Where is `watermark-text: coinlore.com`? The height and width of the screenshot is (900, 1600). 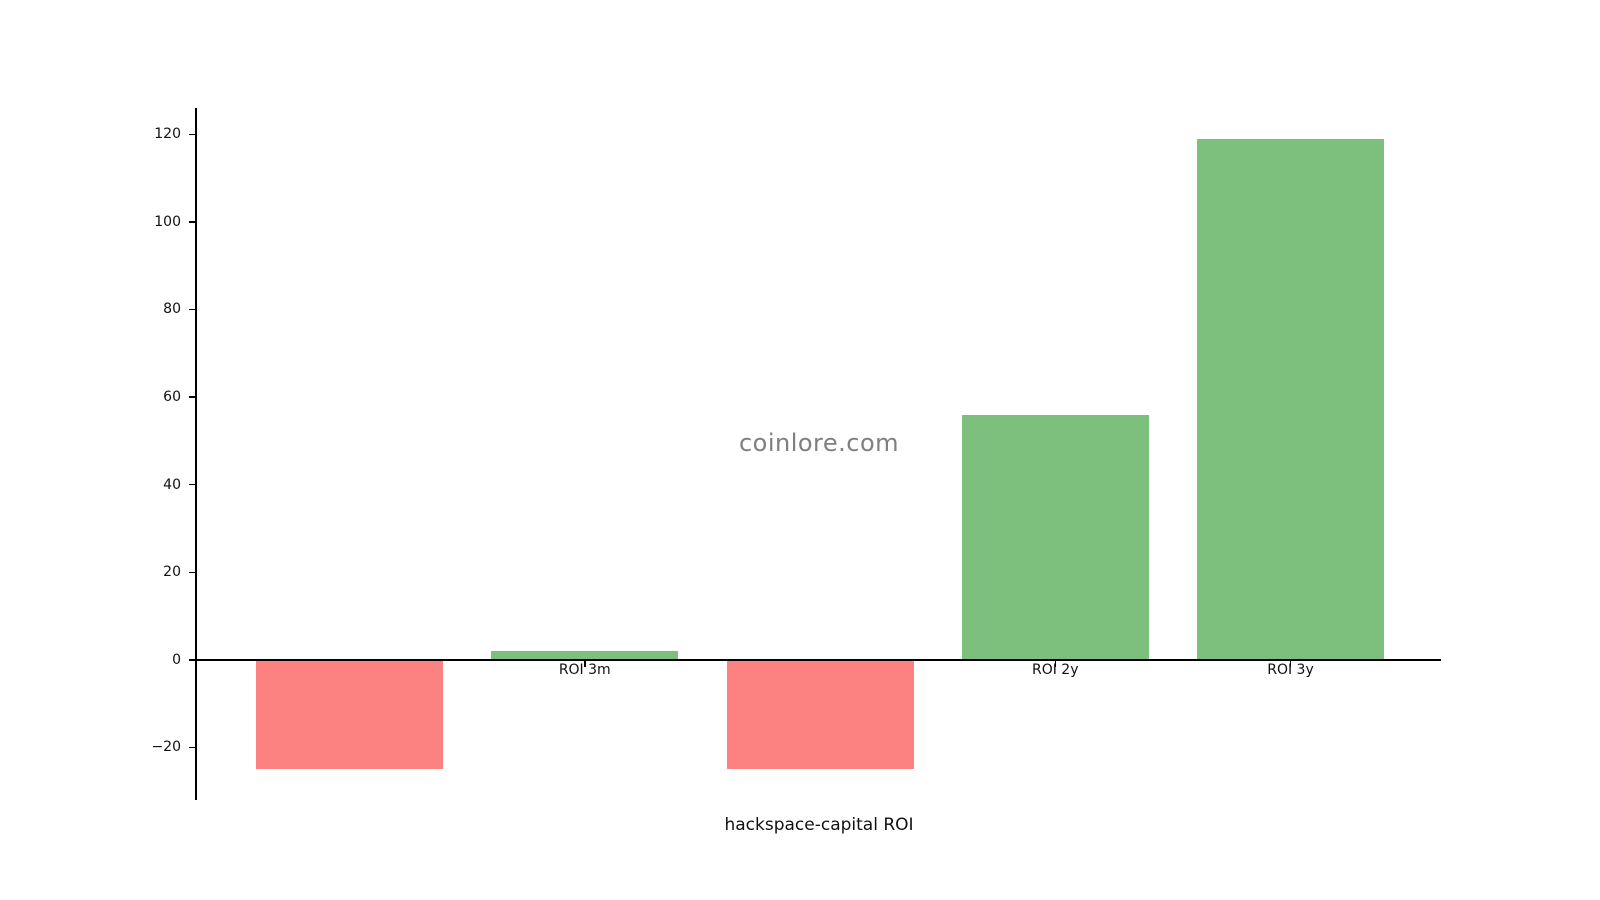 watermark-text: coinlore.com is located at coordinates (819, 443).